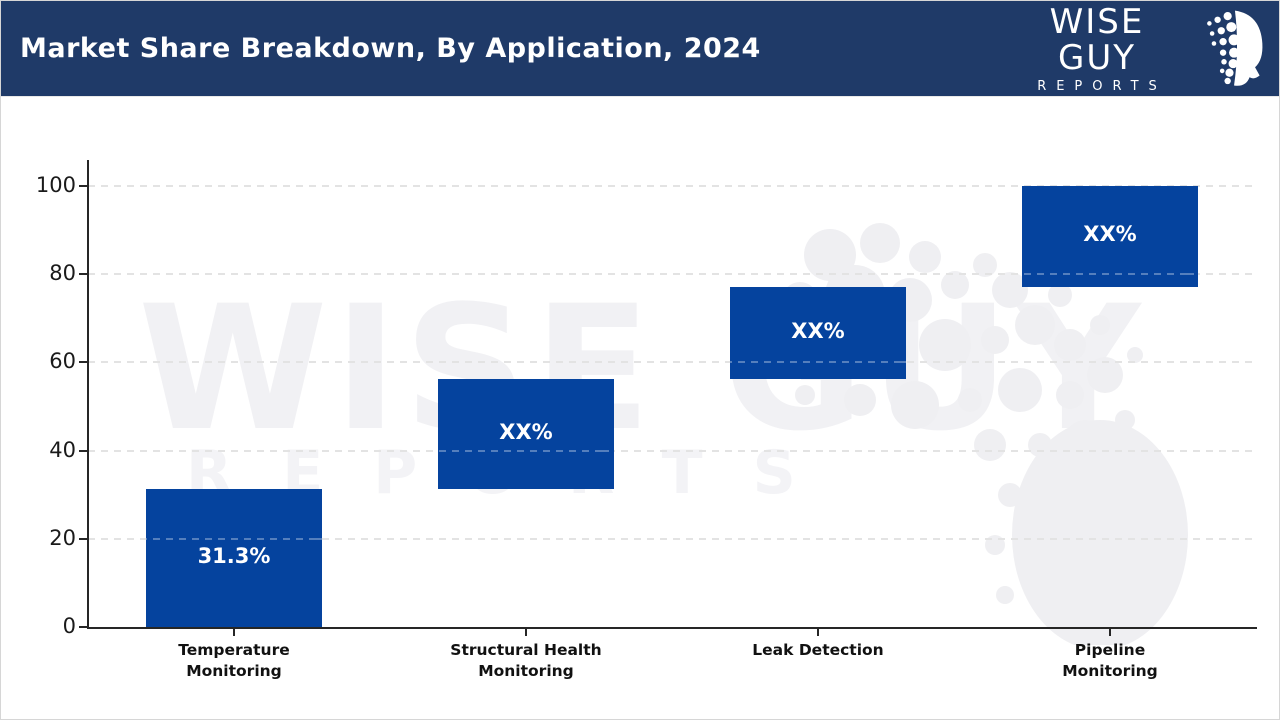  Describe the element at coordinates (526, 661) in the screenshot. I see `x-category-label: Structural Health Monitoring` at that location.